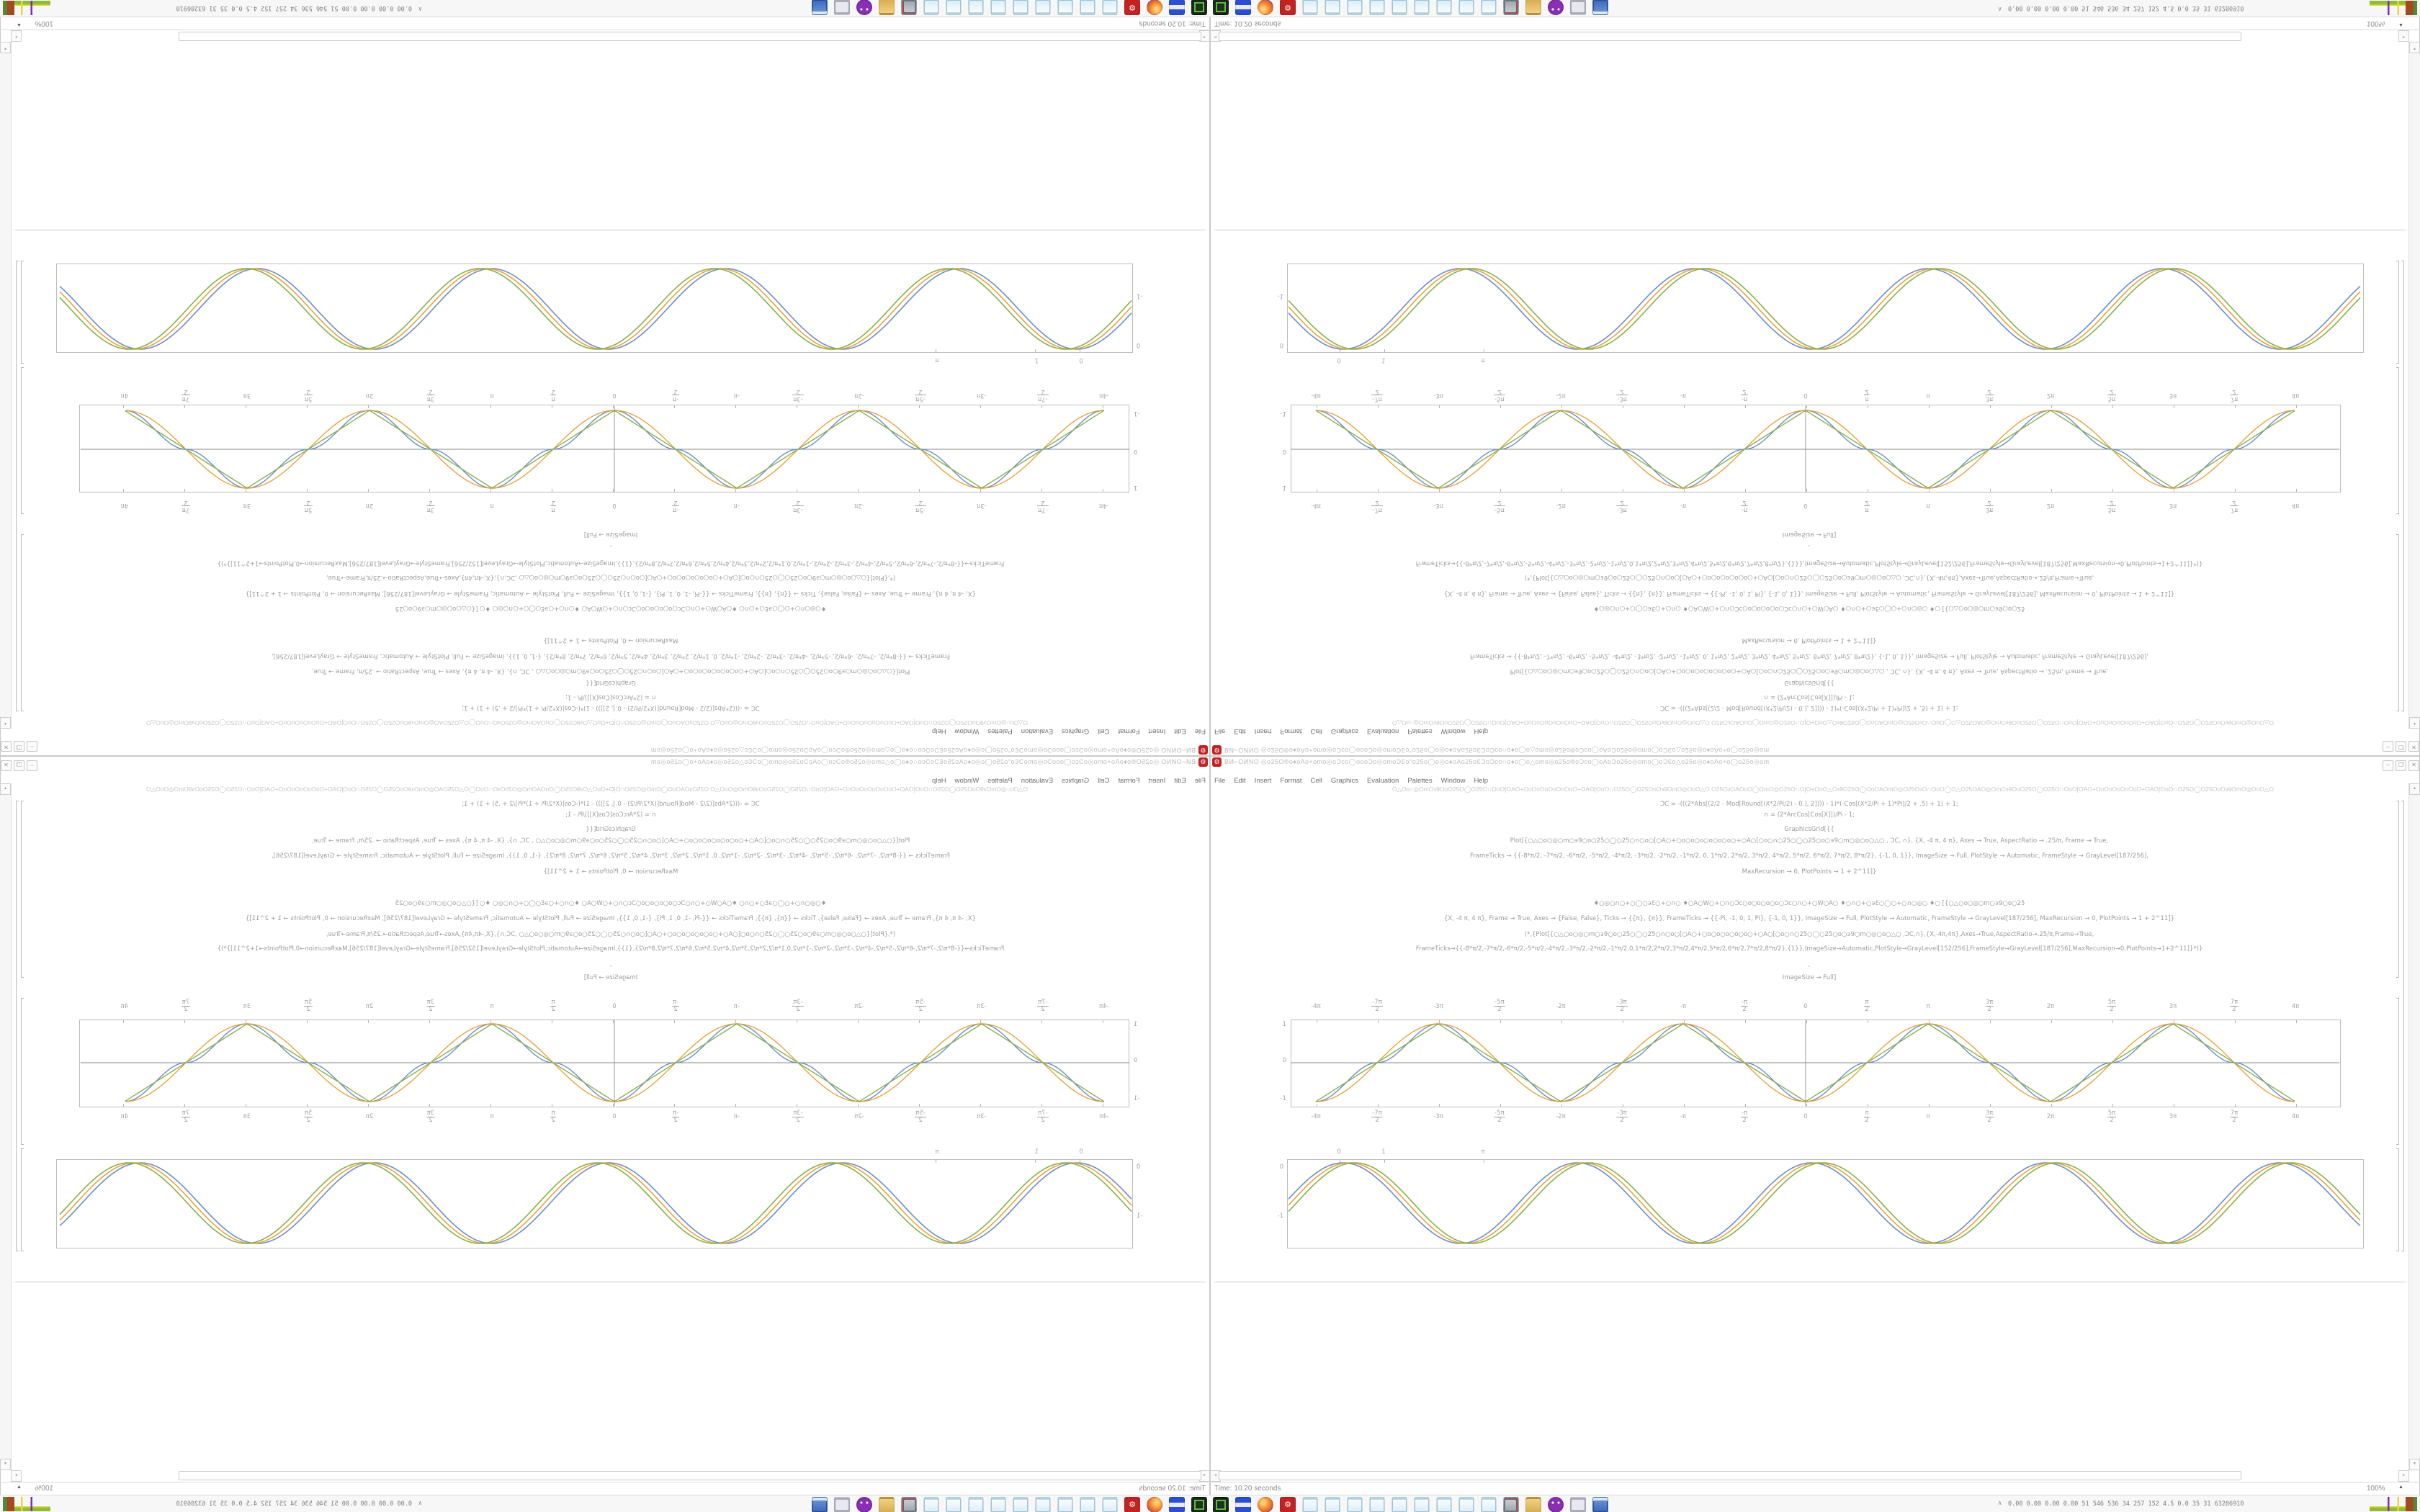  I want to click on minimize-button: –, so click(2388, 765).